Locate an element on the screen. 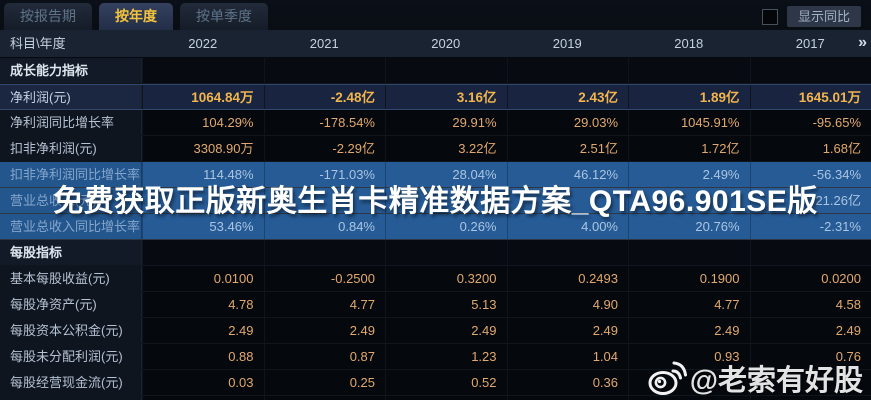  col-header-2019: 2019 is located at coordinates (567, 43).